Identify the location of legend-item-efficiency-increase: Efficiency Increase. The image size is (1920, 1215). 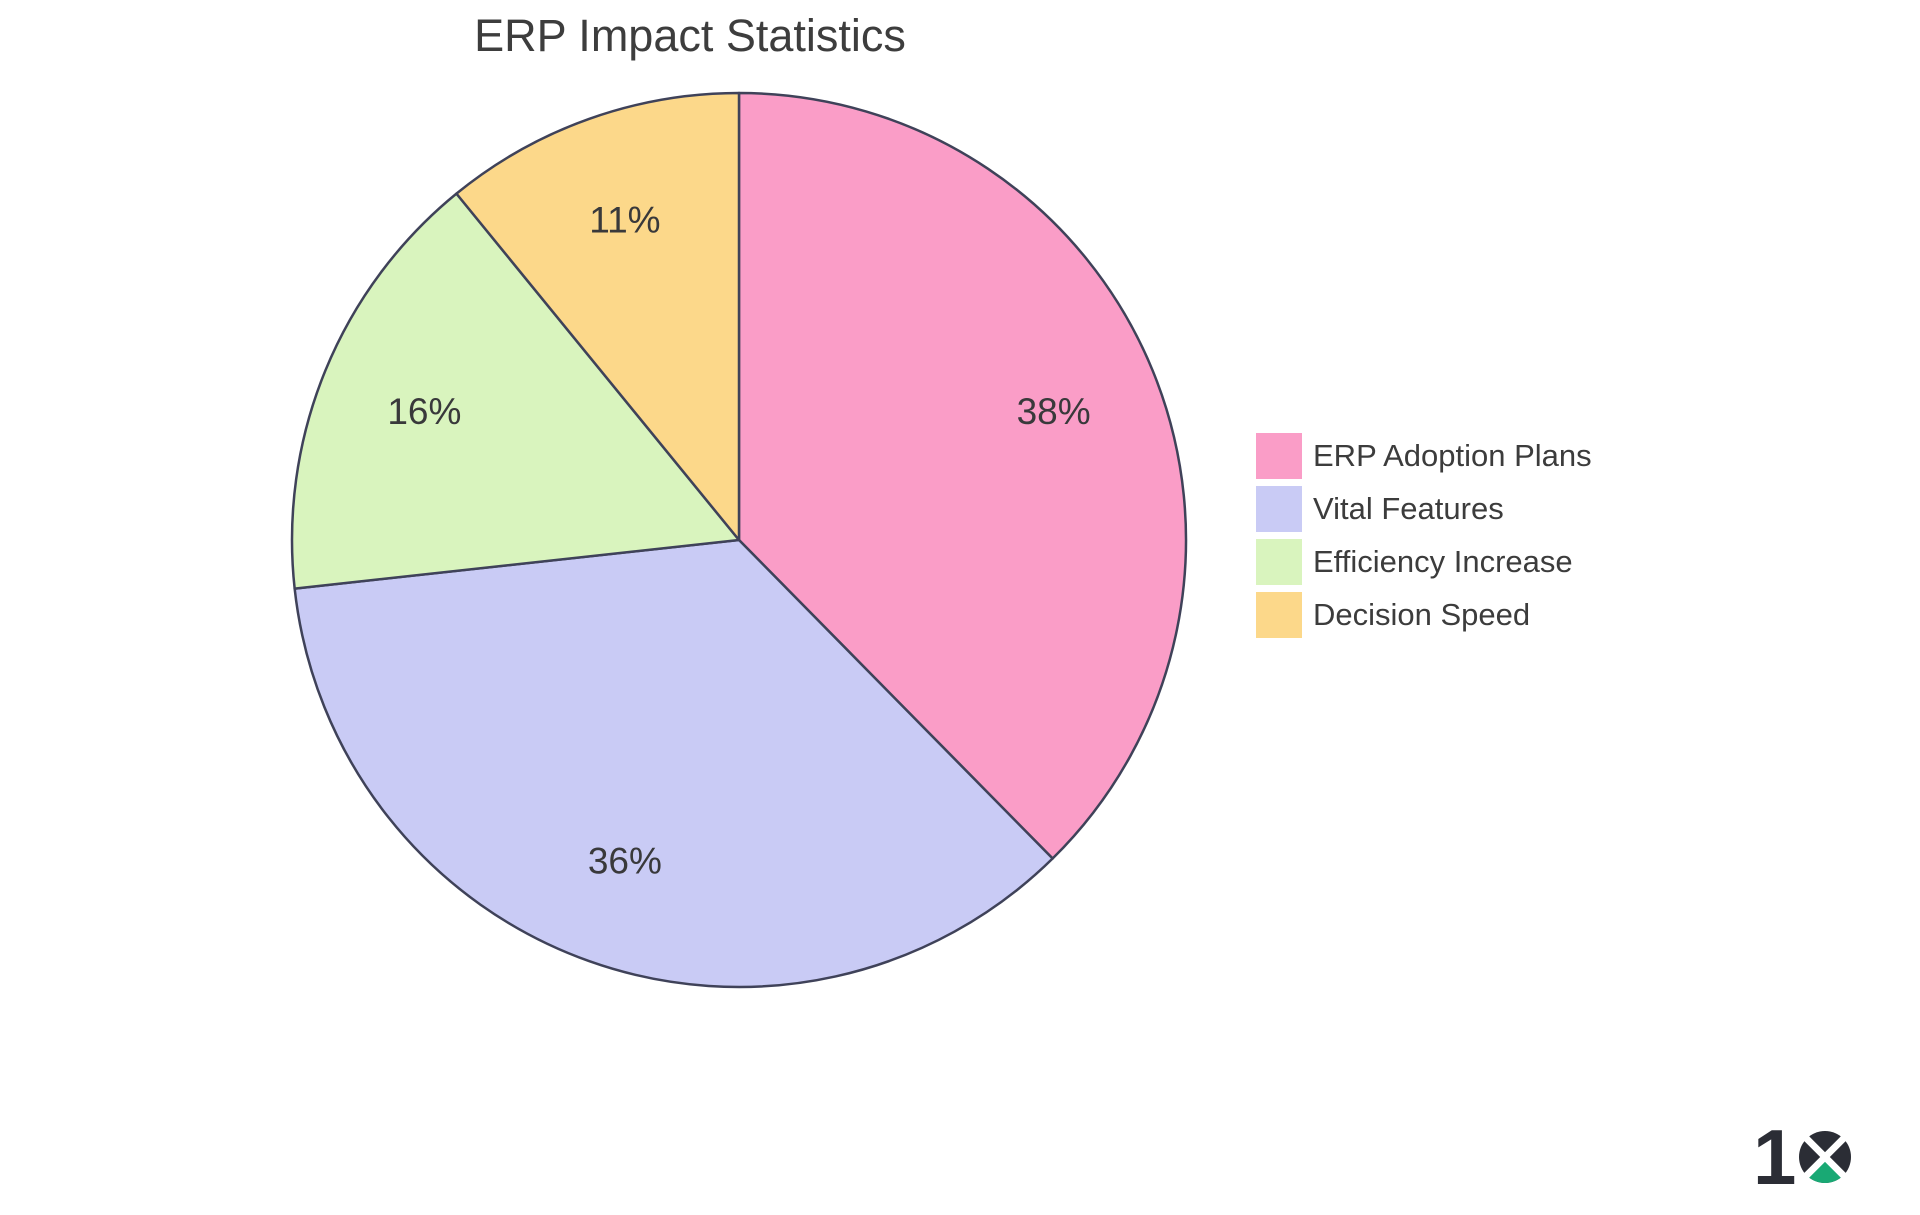
(1424, 562).